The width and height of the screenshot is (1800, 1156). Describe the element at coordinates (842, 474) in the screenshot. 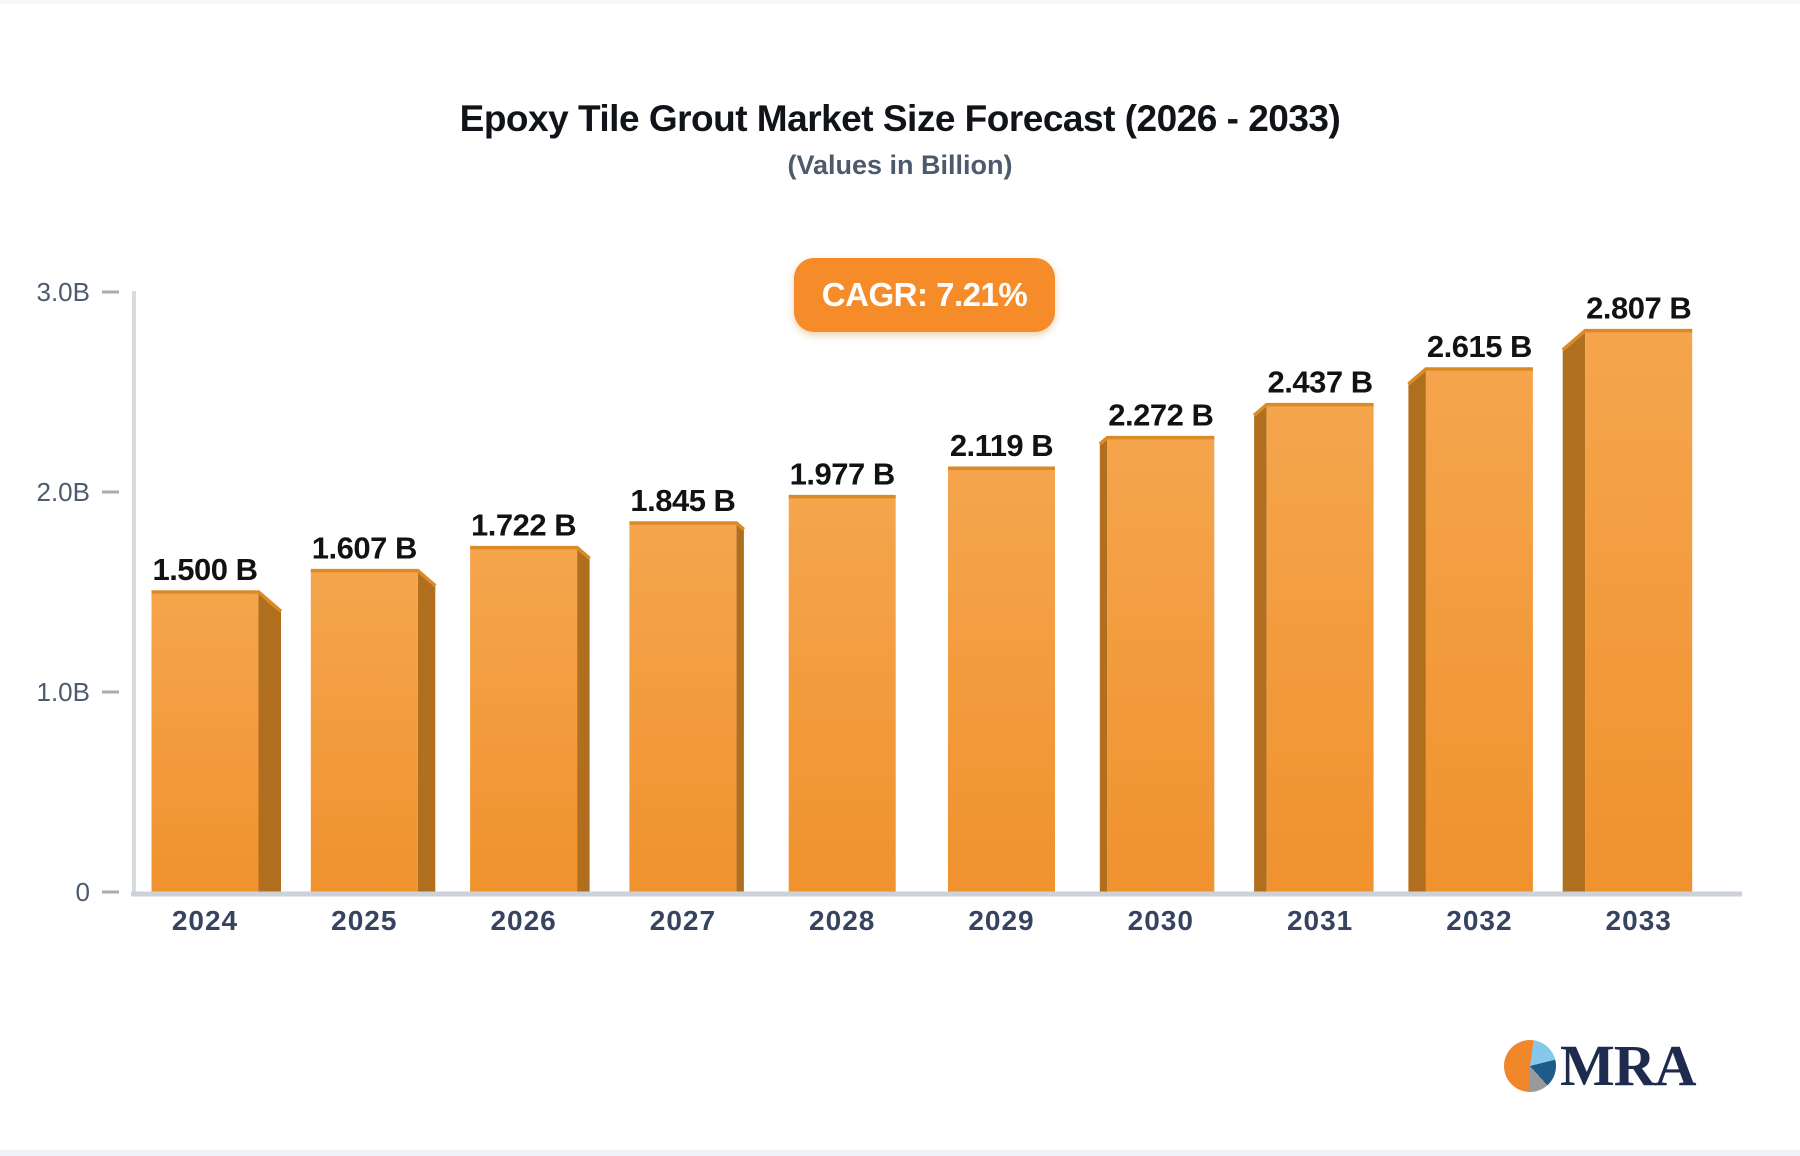

I see `value-label-2028: 1.977 B` at that location.